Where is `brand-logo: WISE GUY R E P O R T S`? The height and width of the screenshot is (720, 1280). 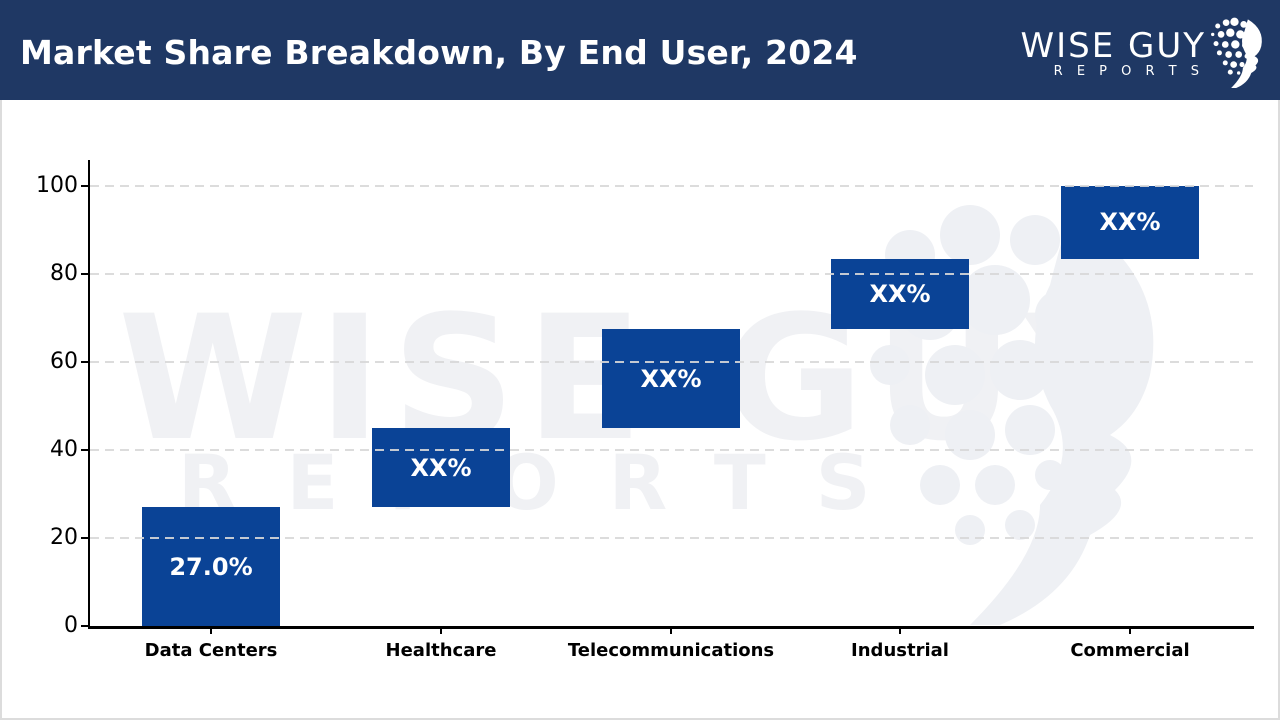 brand-logo: WISE GUY R E P O R T S is located at coordinates (1144, 50).